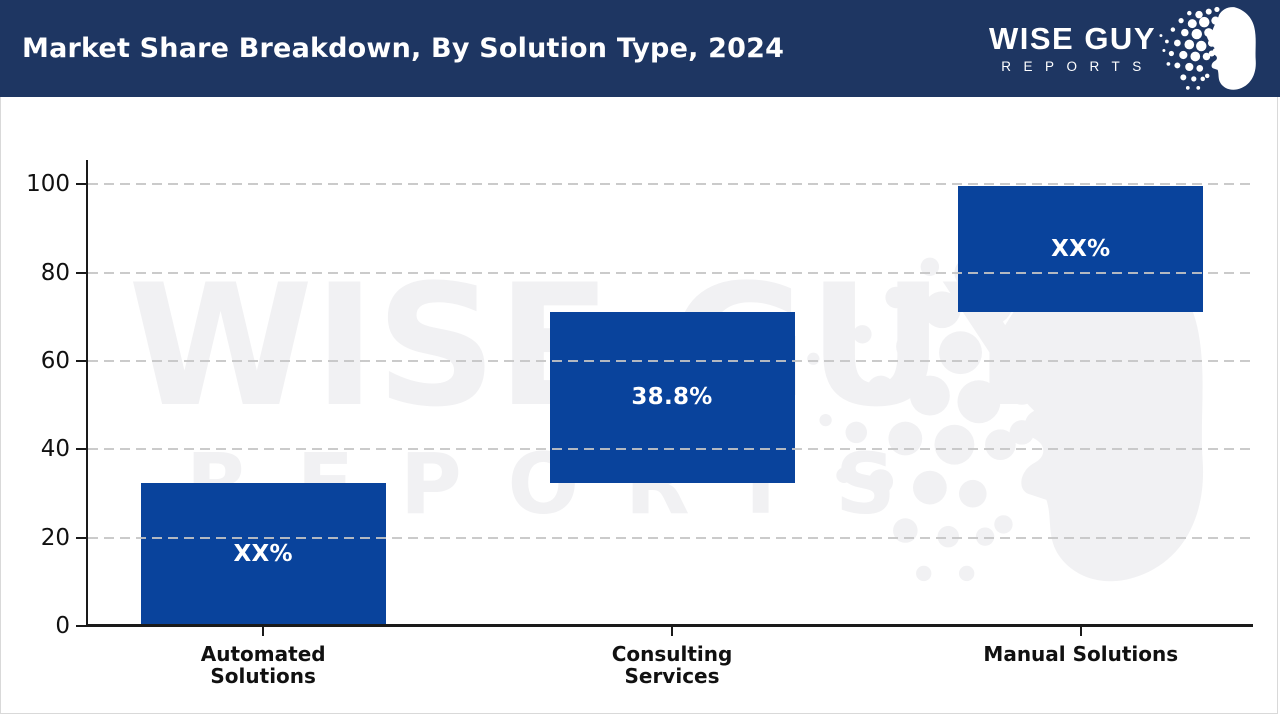 This screenshot has height=720, width=1280. Describe the element at coordinates (1072, 39) in the screenshot. I see `brand-name: WISE GUY` at that location.